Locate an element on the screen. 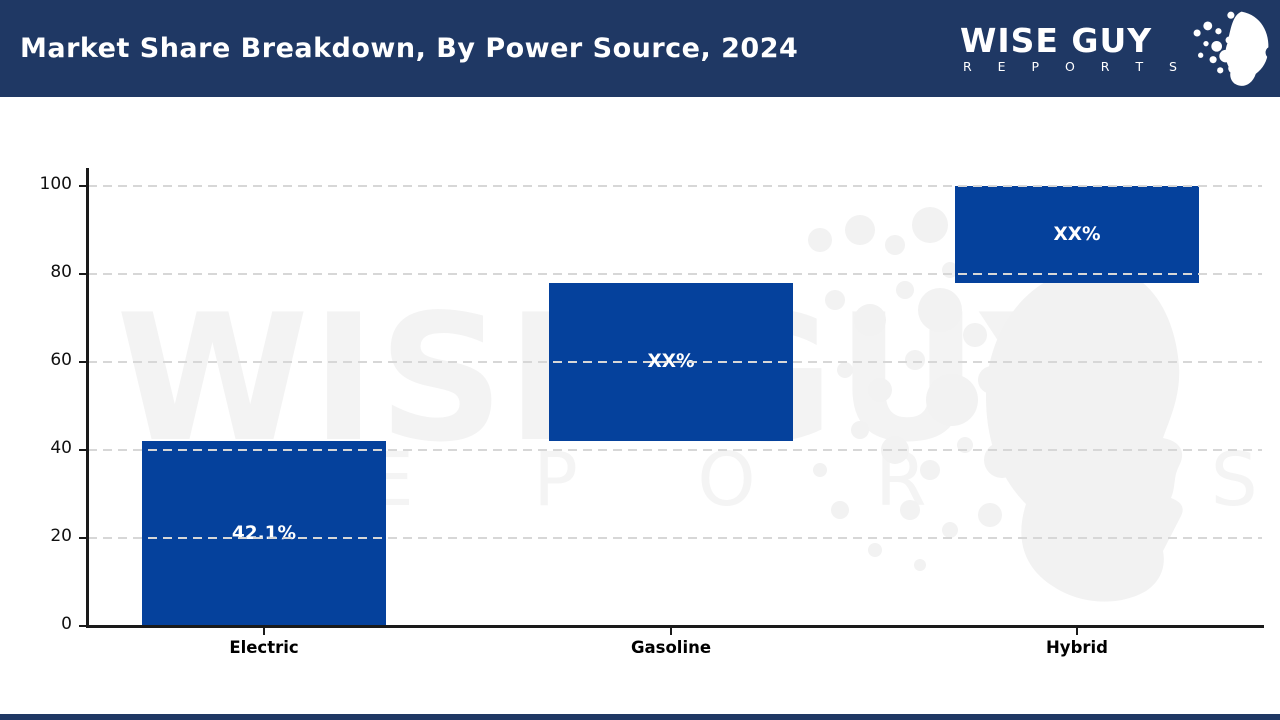 The width and height of the screenshot is (1280, 720). x-axis-line is located at coordinates (675, 626).